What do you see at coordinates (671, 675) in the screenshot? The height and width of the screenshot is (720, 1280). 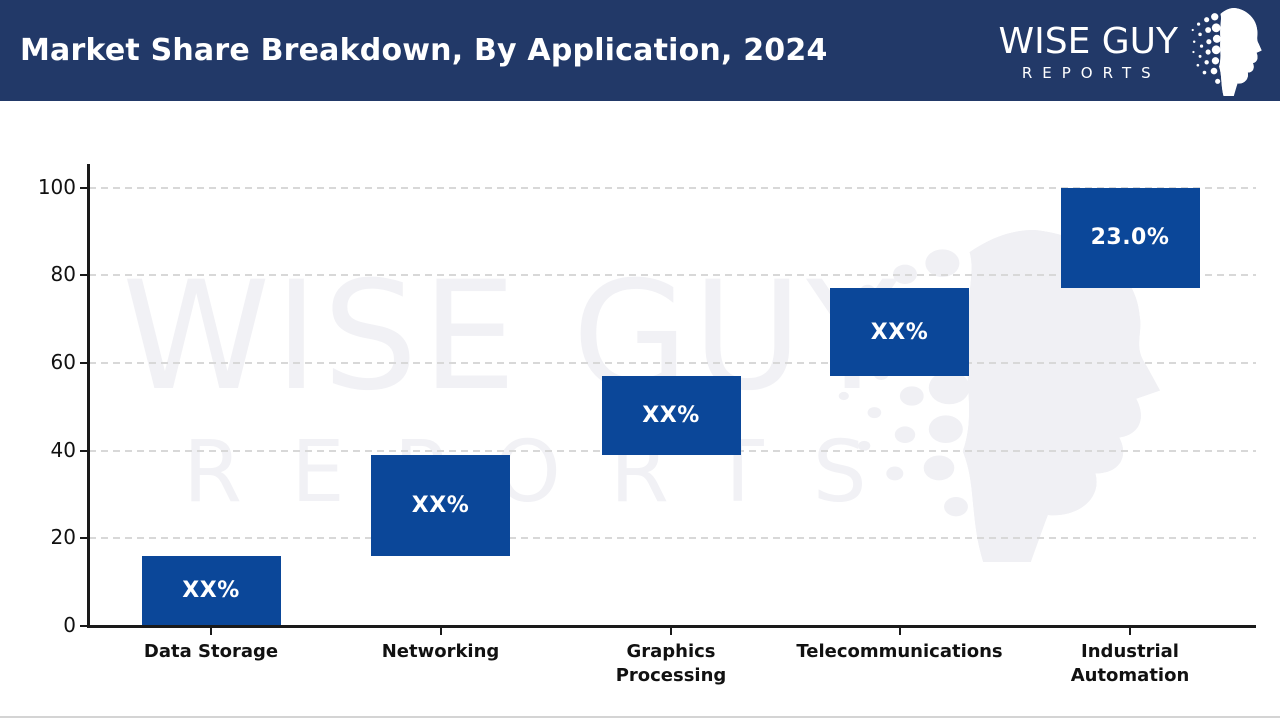 I see `x-tick-label-line: Processing` at bounding box center [671, 675].